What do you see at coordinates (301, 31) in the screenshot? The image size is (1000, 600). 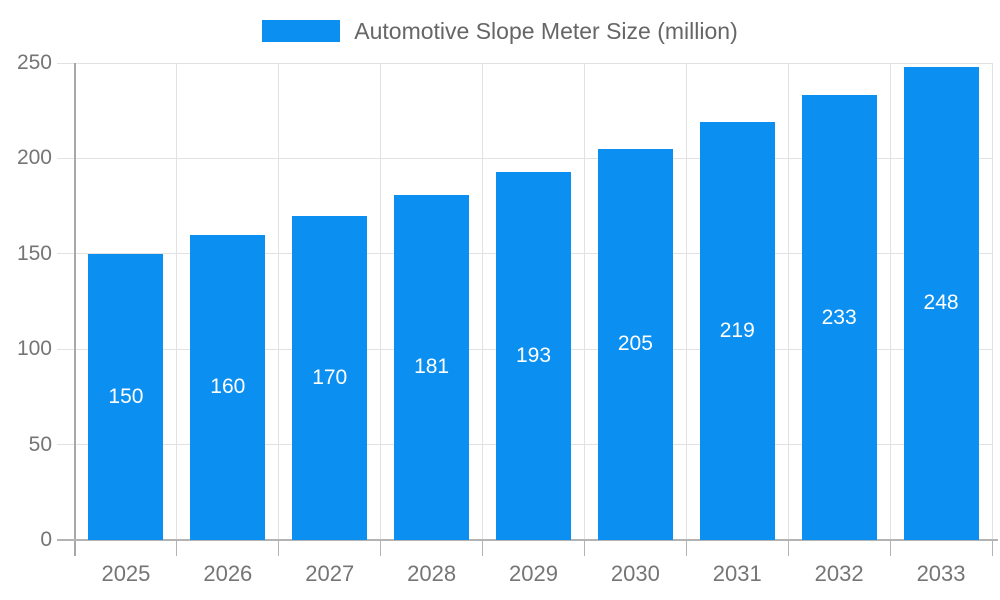 I see `legend-swatch` at bounding box center [301, 31].